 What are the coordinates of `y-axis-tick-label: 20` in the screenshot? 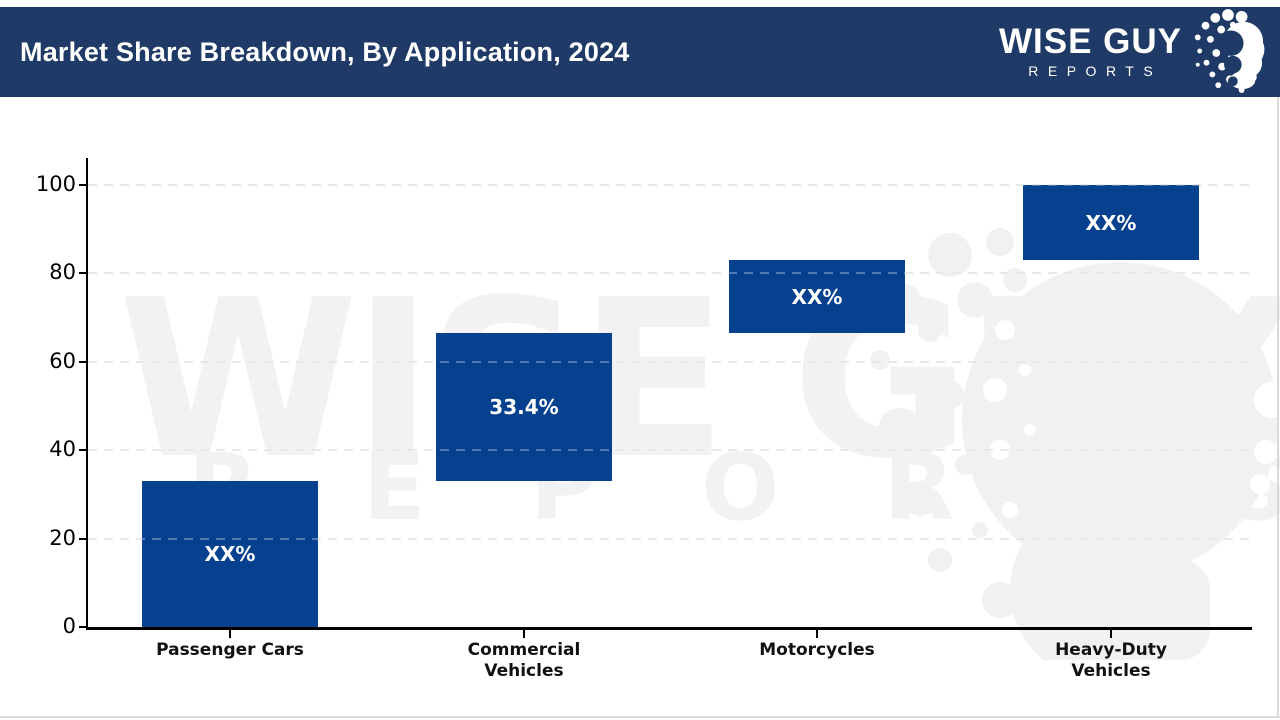 It's located at (62, 537).